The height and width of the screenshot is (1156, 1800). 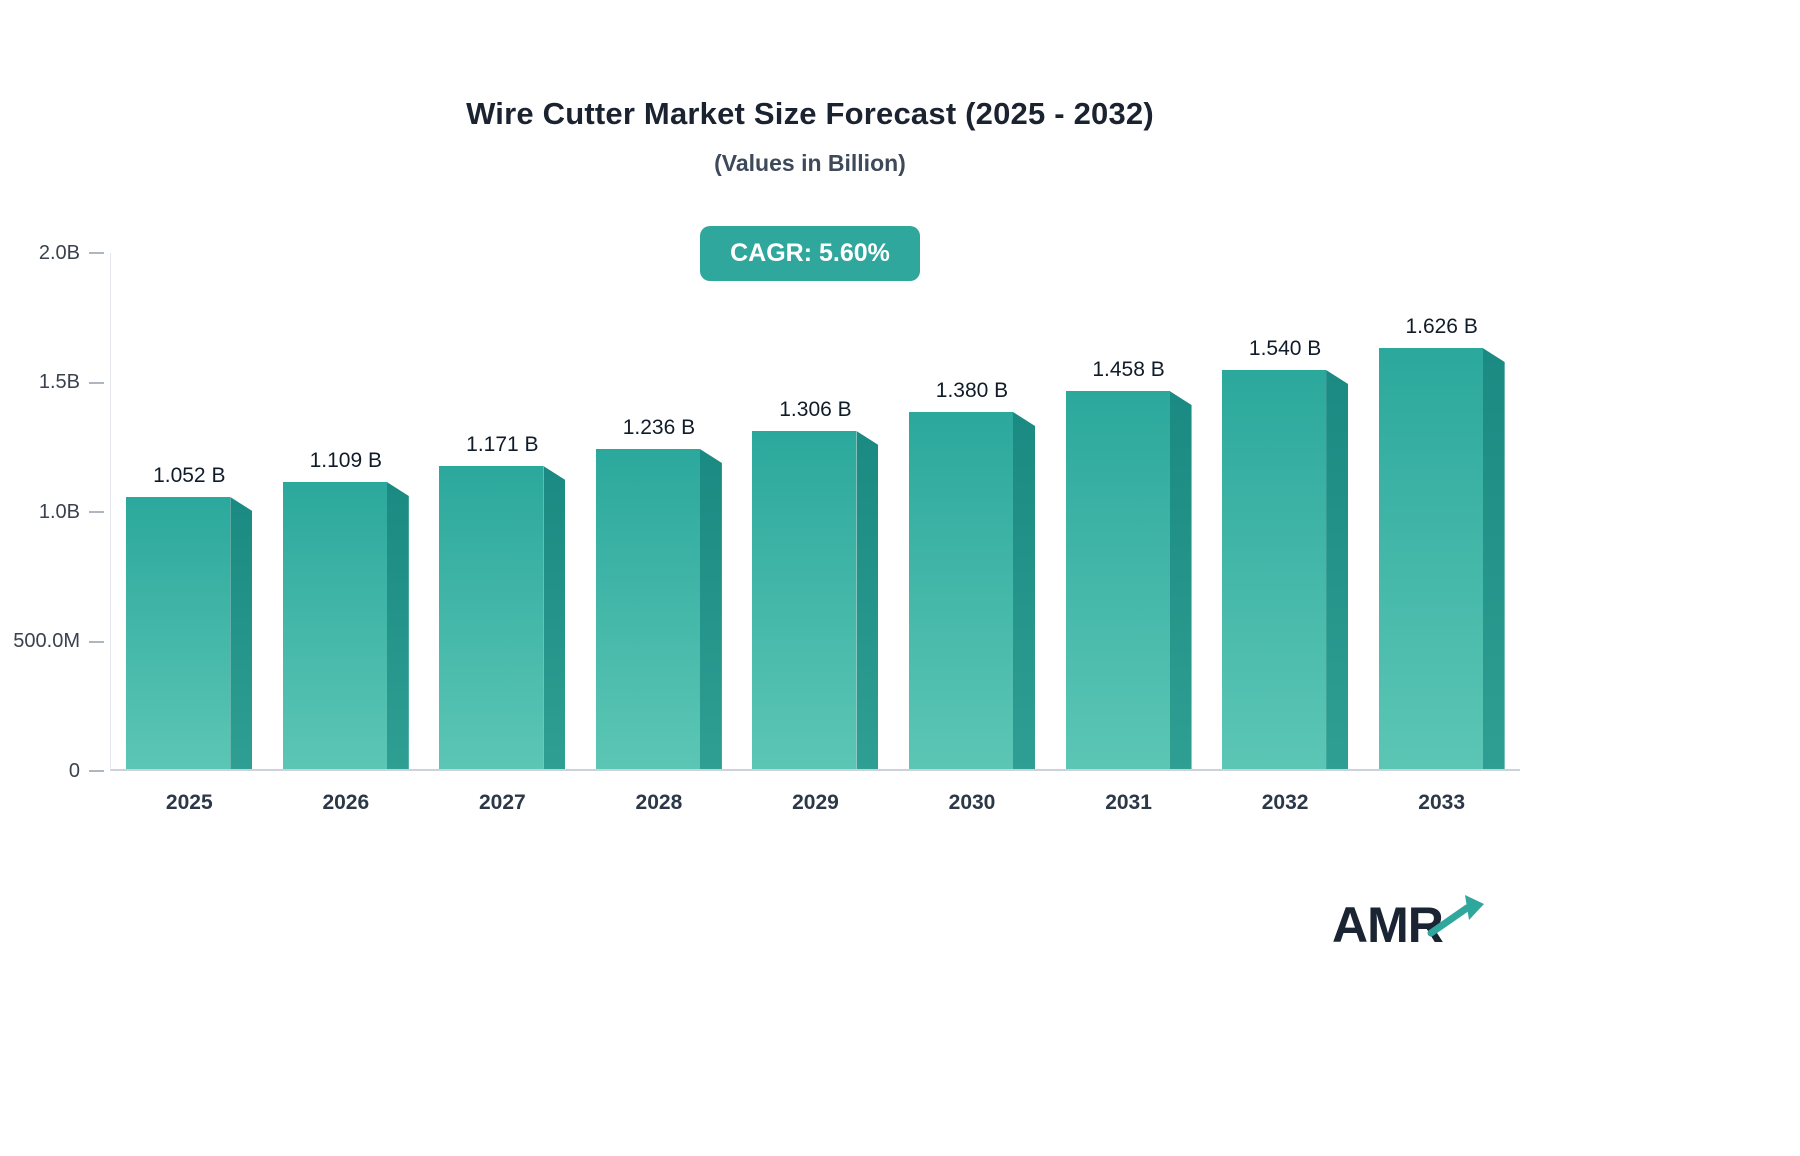 I want to click on bar-value-label: 1.306 B, so click(x=815, y=409).